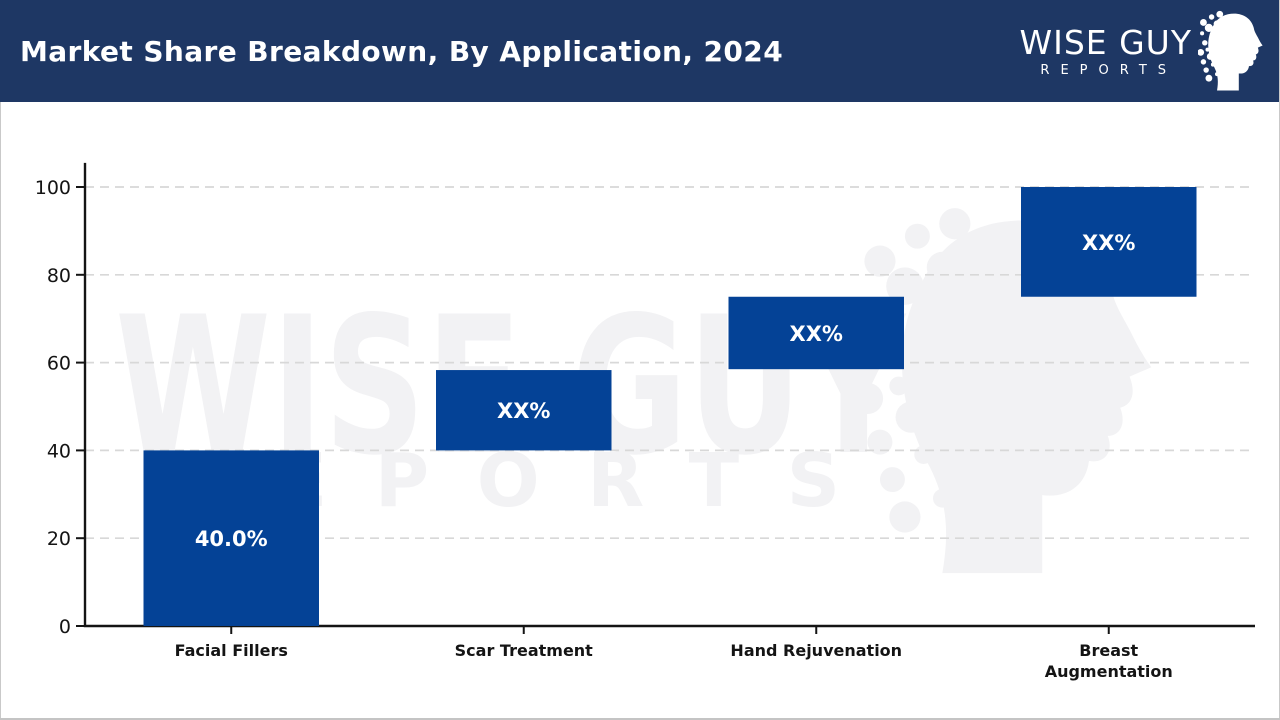  What do you see at coordinates (1109, 70) in the screenshot?
I see `logo-reports-text: REPORTS` at bounding box center [1109, 70].